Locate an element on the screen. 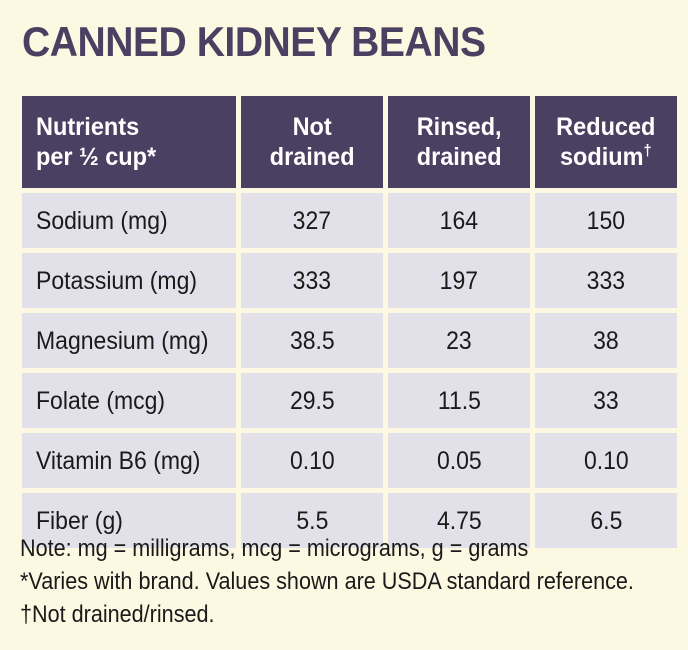  cell-not-drained: 38.5 is located at coordinates (312, 340).